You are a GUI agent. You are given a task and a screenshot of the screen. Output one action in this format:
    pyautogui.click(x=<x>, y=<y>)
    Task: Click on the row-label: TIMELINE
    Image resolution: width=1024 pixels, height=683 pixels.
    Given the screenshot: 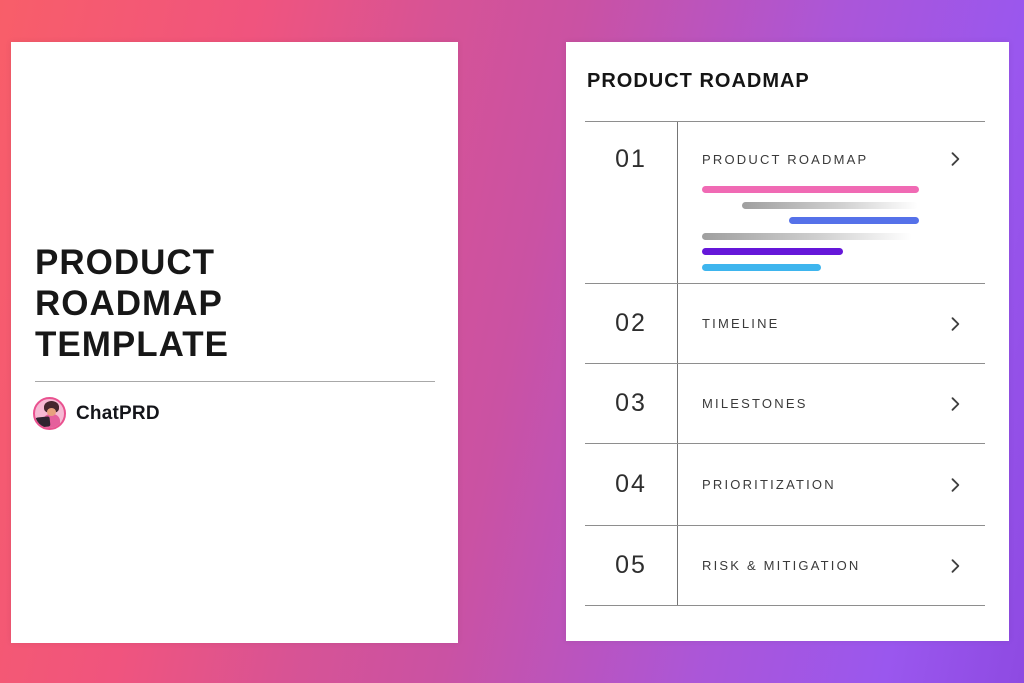 What is the action you would take?
    pyautogui.click(x=741, y=323)
    